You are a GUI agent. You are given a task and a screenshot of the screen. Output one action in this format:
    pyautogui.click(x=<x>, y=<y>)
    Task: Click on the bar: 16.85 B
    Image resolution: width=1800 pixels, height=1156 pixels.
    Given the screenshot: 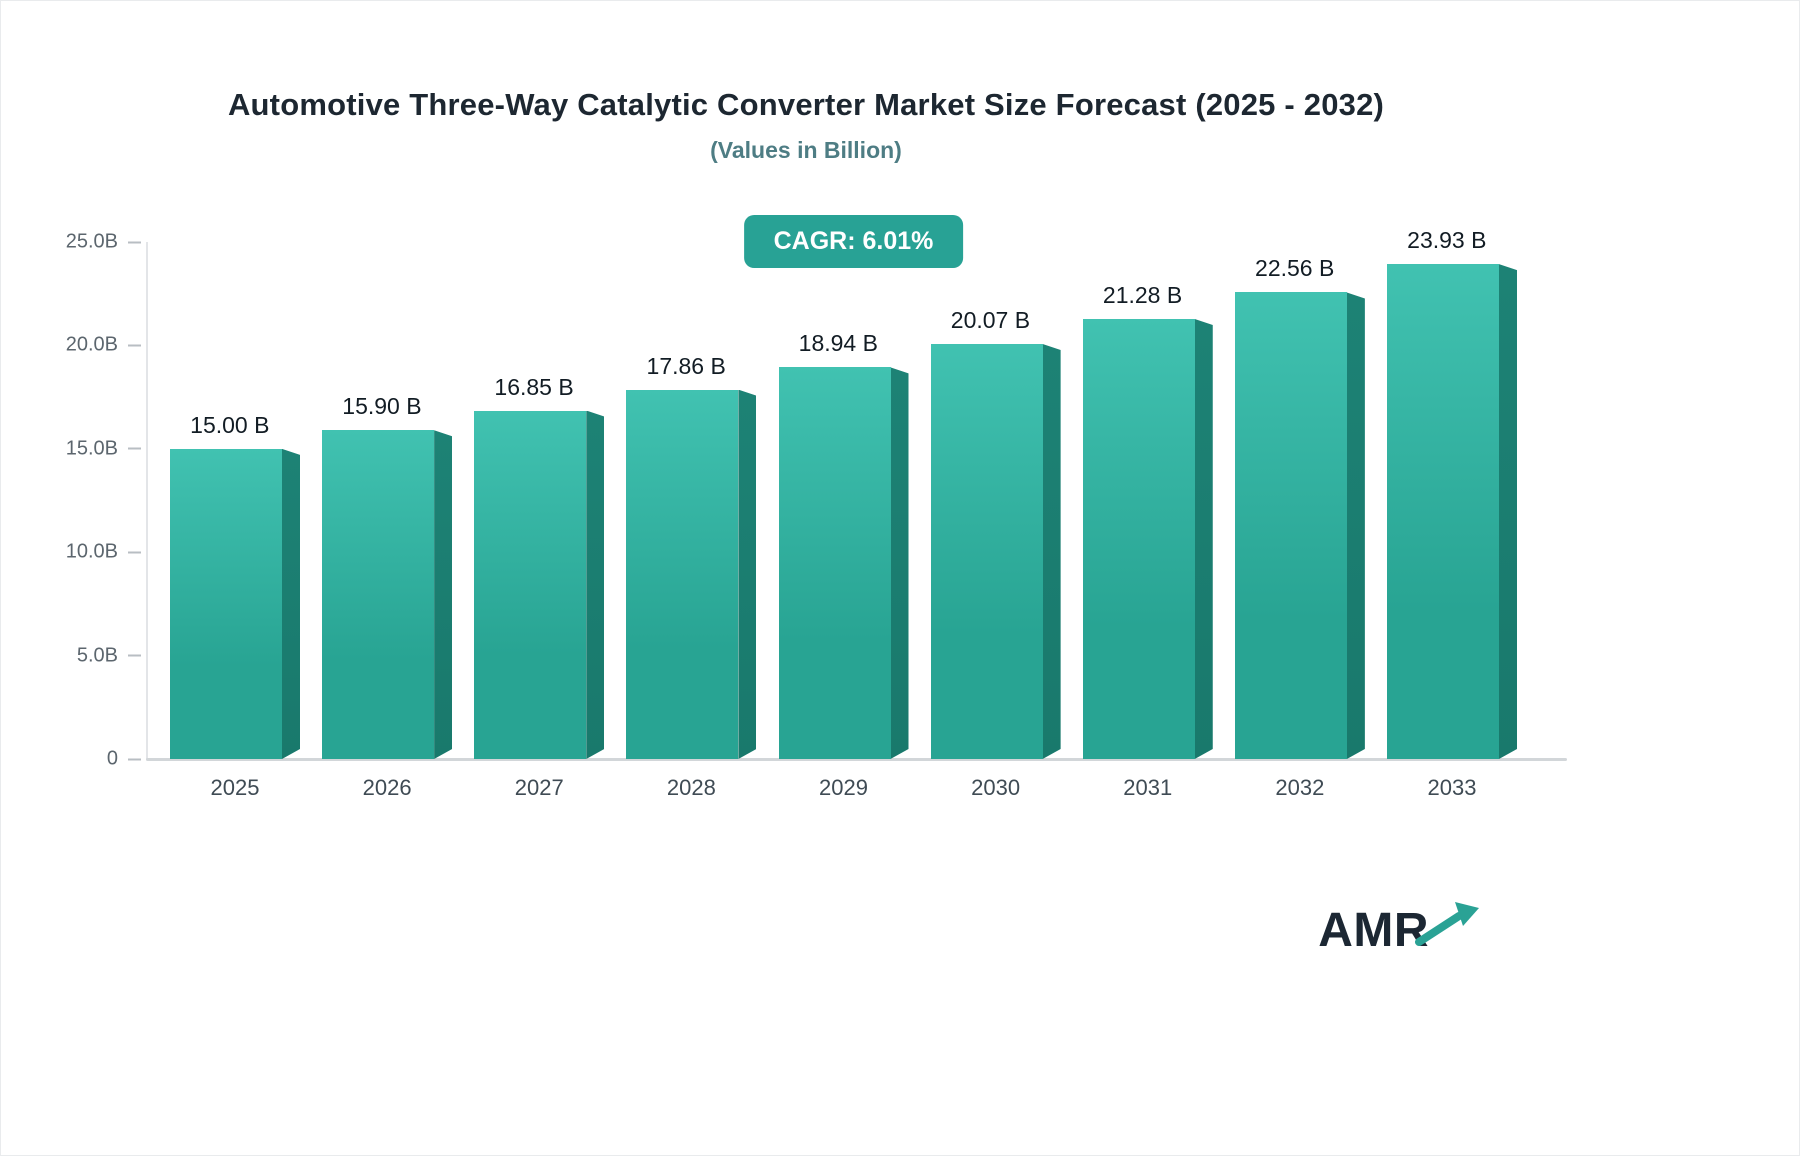 What is the action you would take?
    pyautogui.click(x=539, y=566)
    